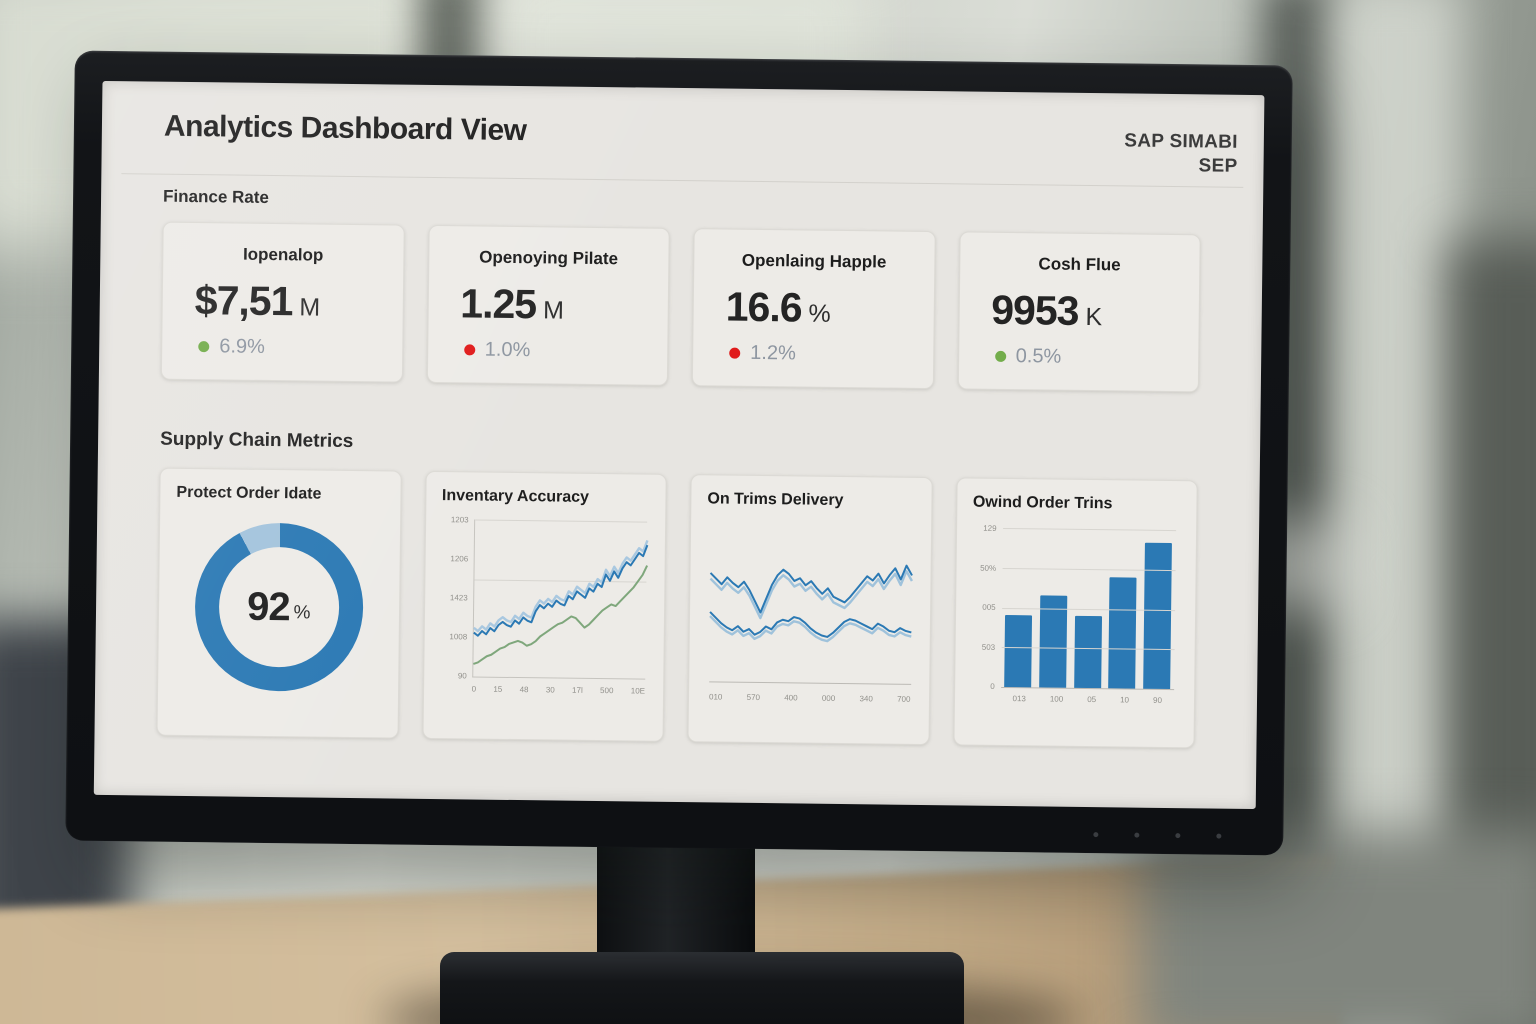  Describe the element at coordinates (1092, 700) in the screenshot. I see `axis-tick-label: 05` at that location.